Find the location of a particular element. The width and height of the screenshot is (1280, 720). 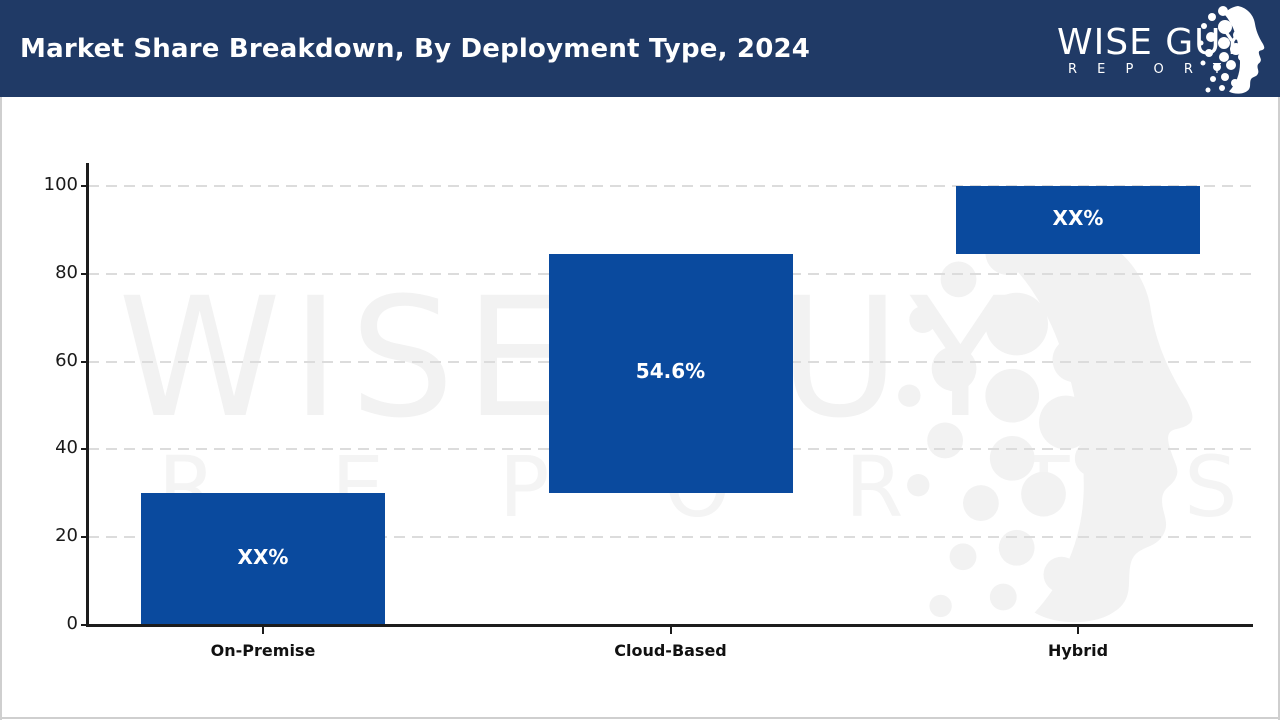

wiseguy-logo: WISE GUY R E P O R T S is located at coordinates (1147, 48).